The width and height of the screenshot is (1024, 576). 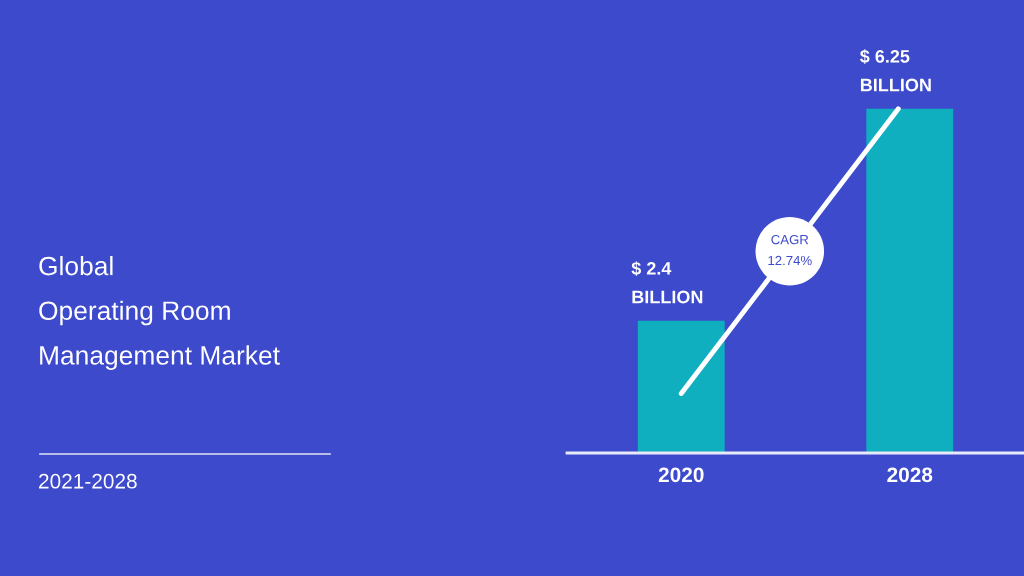 What do you see at coordinates (681, 475) in the screenshot?
I see `x-tick-label: 2020` at bounding box center [681, 475].